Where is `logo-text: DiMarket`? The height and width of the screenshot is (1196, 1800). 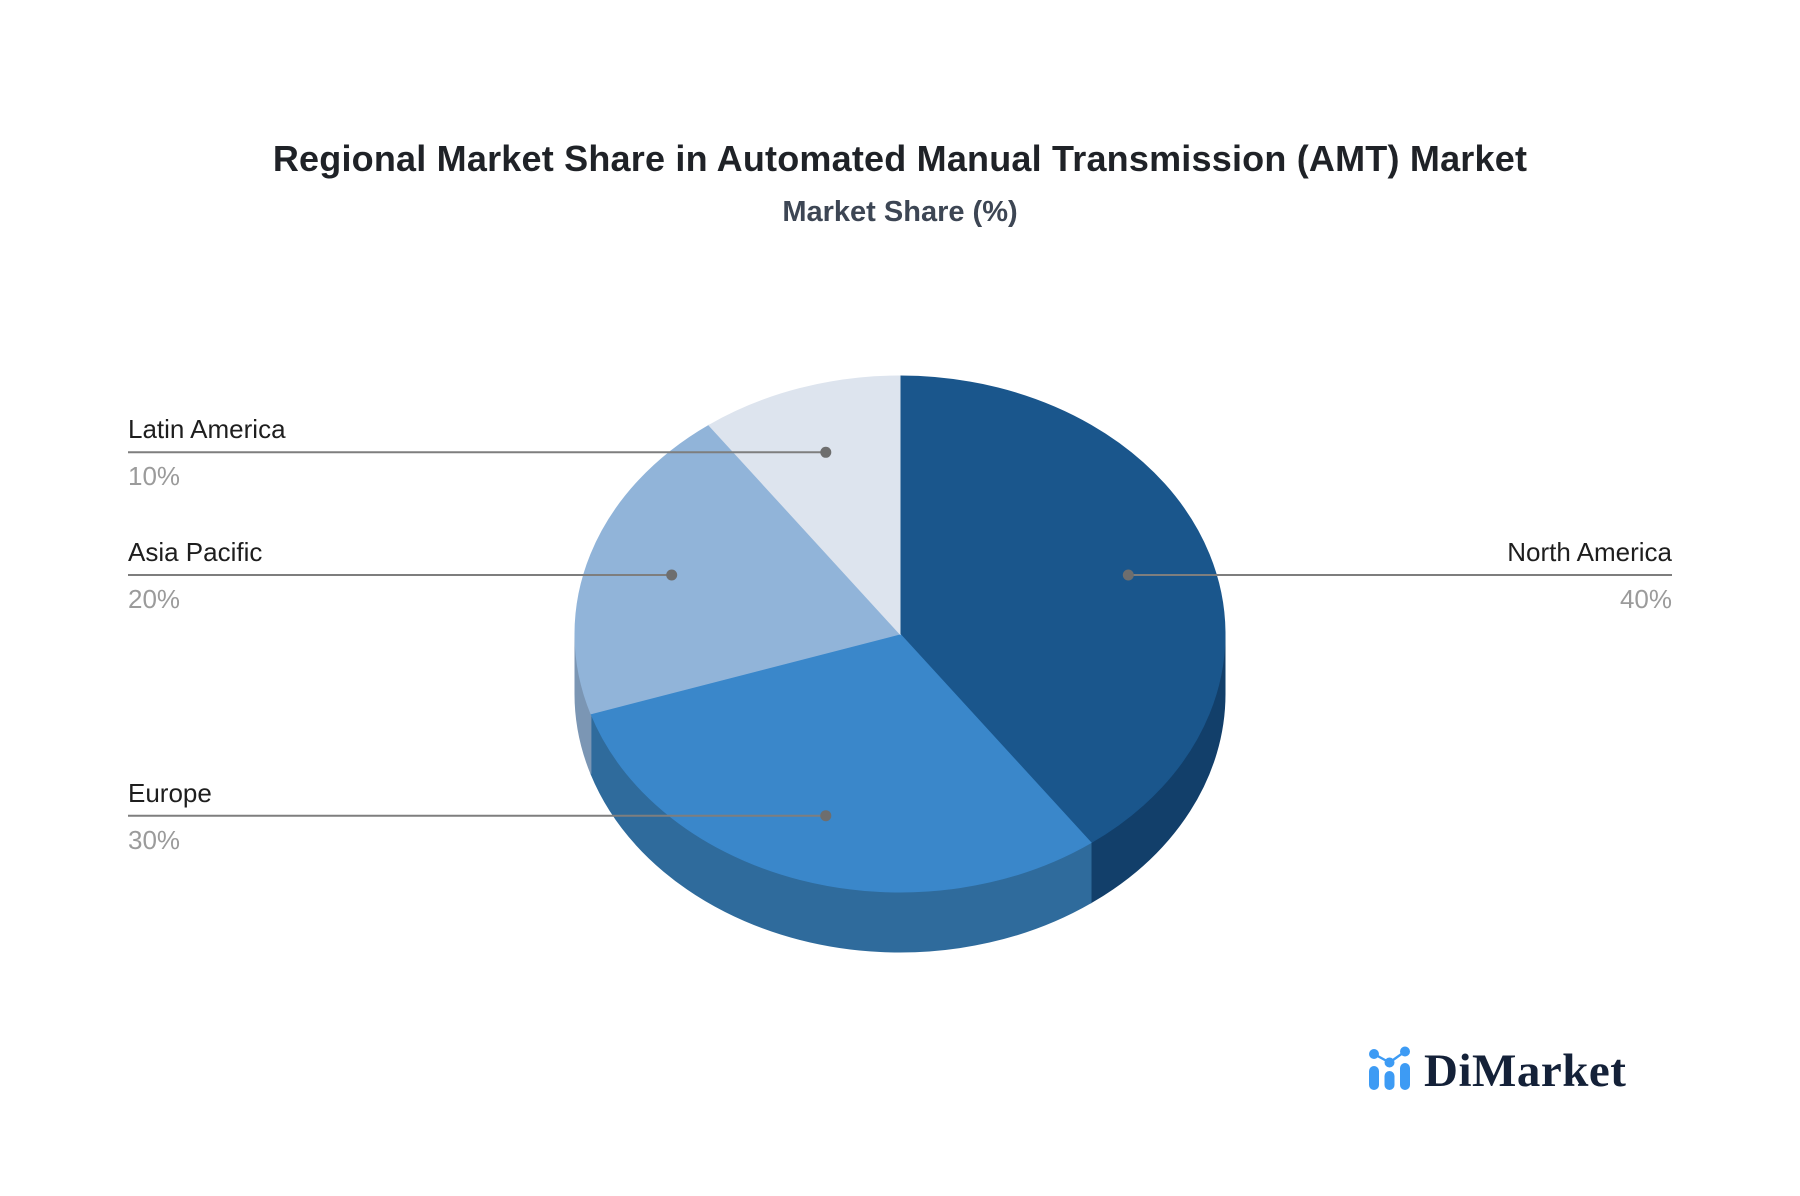
logo-text: DiMarket is located at coordinates (1525, 1071).